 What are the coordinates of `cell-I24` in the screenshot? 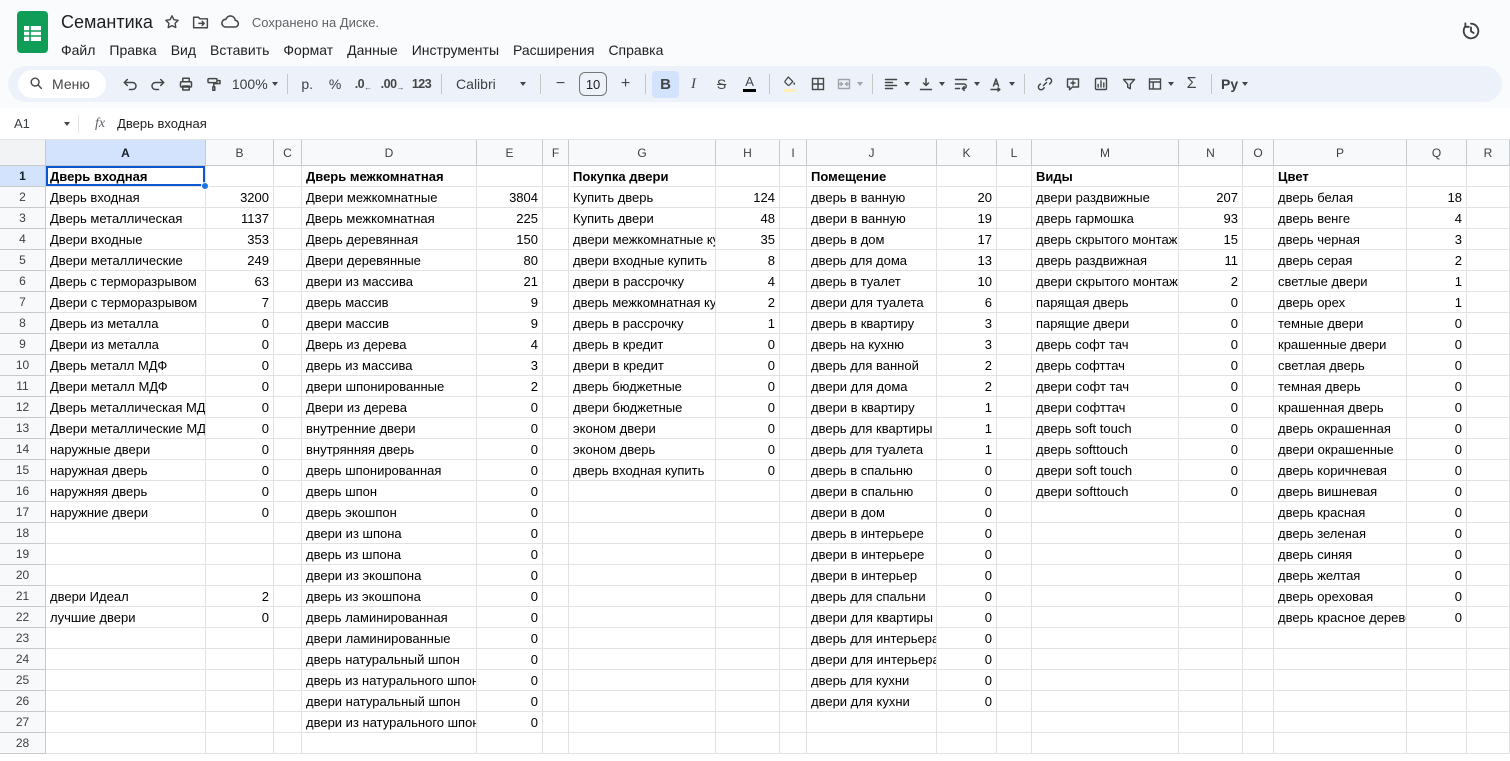 It's located at (793, 659).